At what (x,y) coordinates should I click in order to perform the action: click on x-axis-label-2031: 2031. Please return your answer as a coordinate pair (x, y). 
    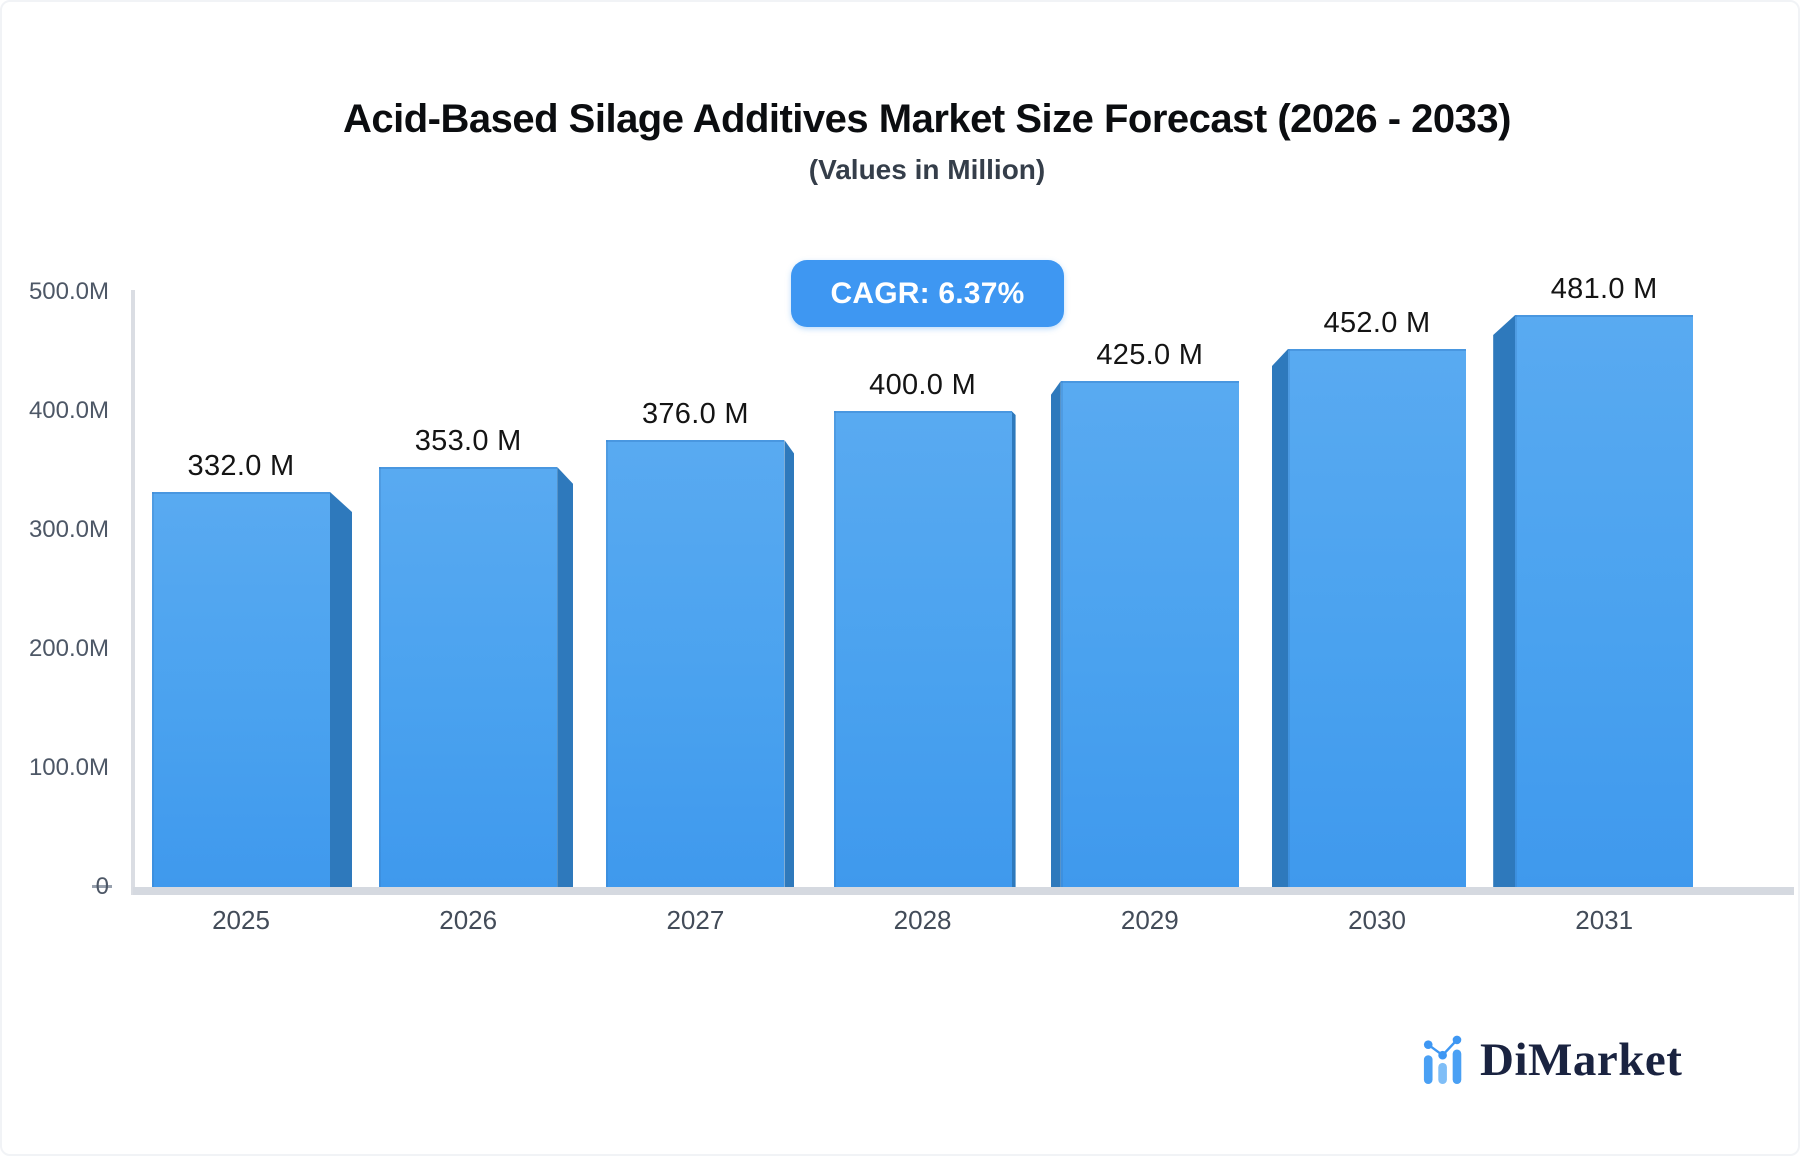
    Looking at the image, I should click on (1604, 920).